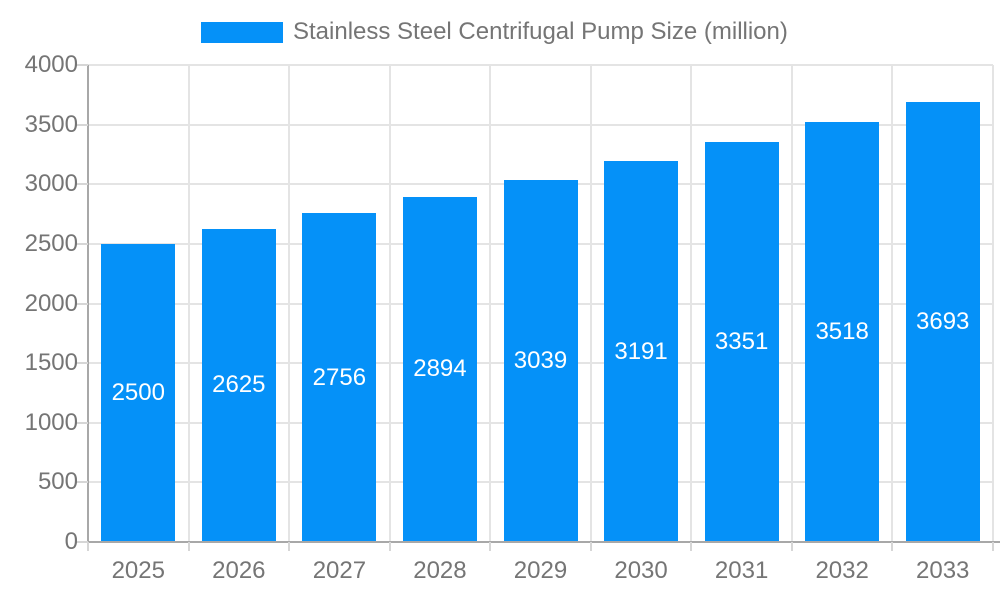 This screenshot has height=600, width=1000. What do you see at coordinates (57, 482) in the screenshot?
I see `y-axis-label: 500` at bounding box center [57, 482].